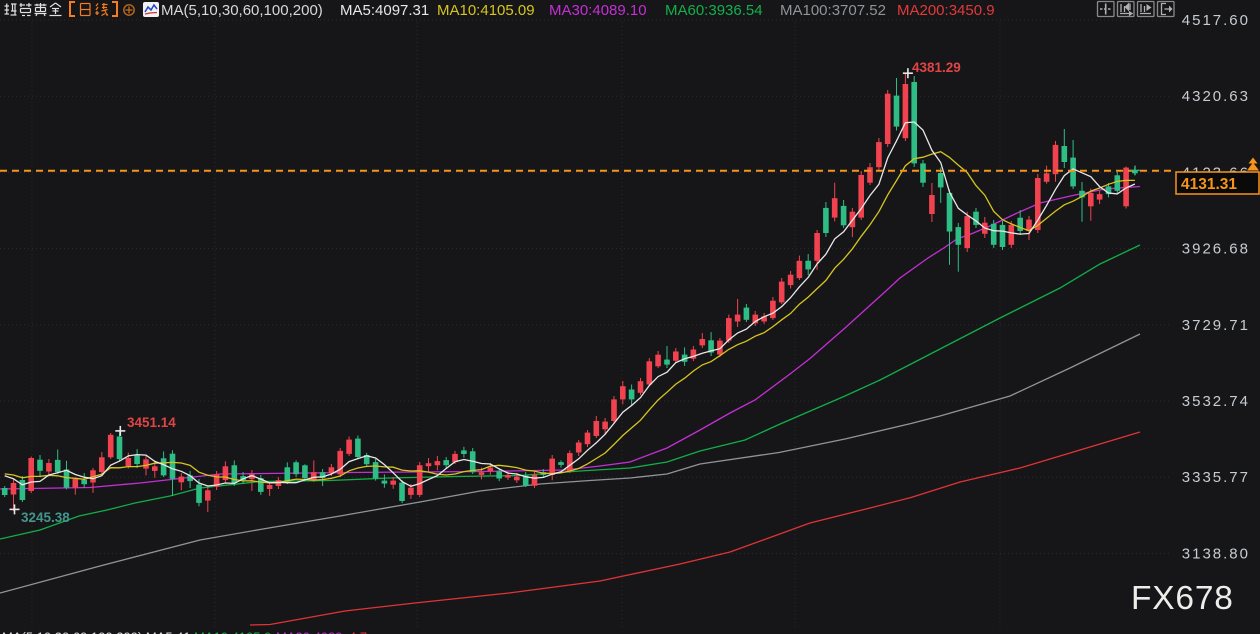 The height and width of the screenshot is (634, 1260). I want to click on svg-text: MA100:3707.52, so click(833, 10).